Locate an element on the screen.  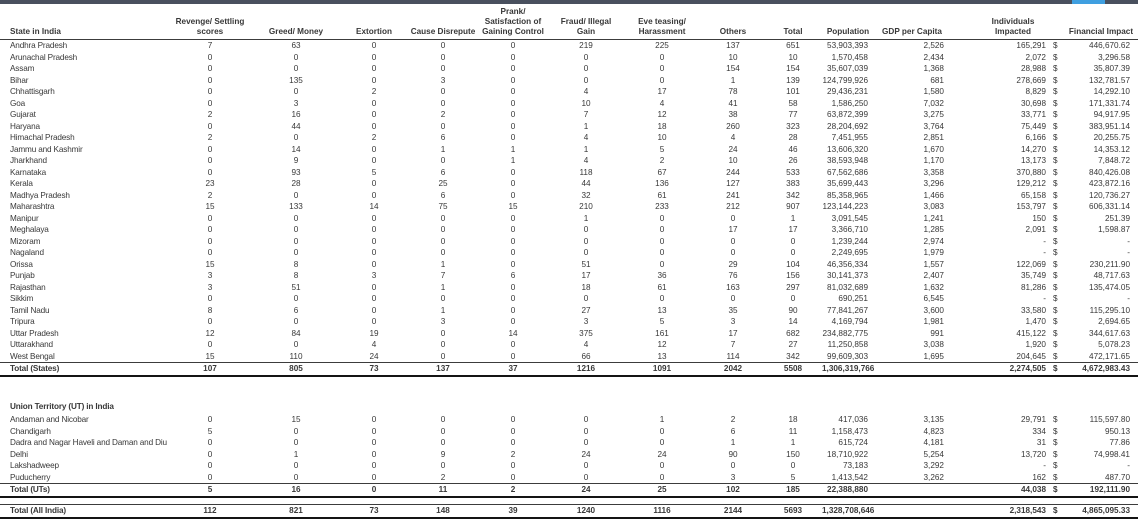
cell-individuals-impacted: 2,091 is located at coordinates (1036, 229).